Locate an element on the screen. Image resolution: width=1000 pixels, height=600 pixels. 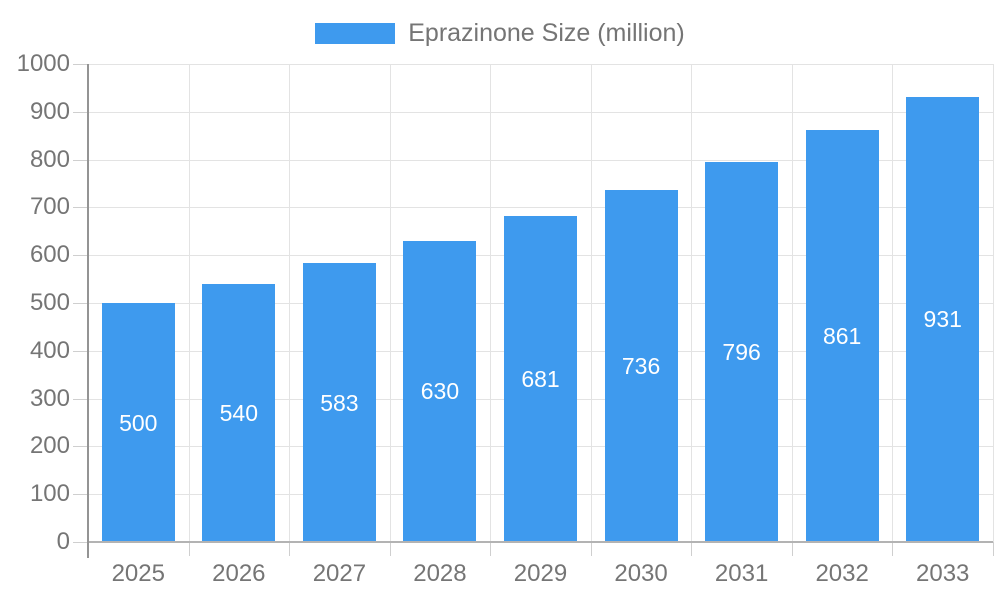
bar-value-label: 736 is located at coordinates (641, 366).